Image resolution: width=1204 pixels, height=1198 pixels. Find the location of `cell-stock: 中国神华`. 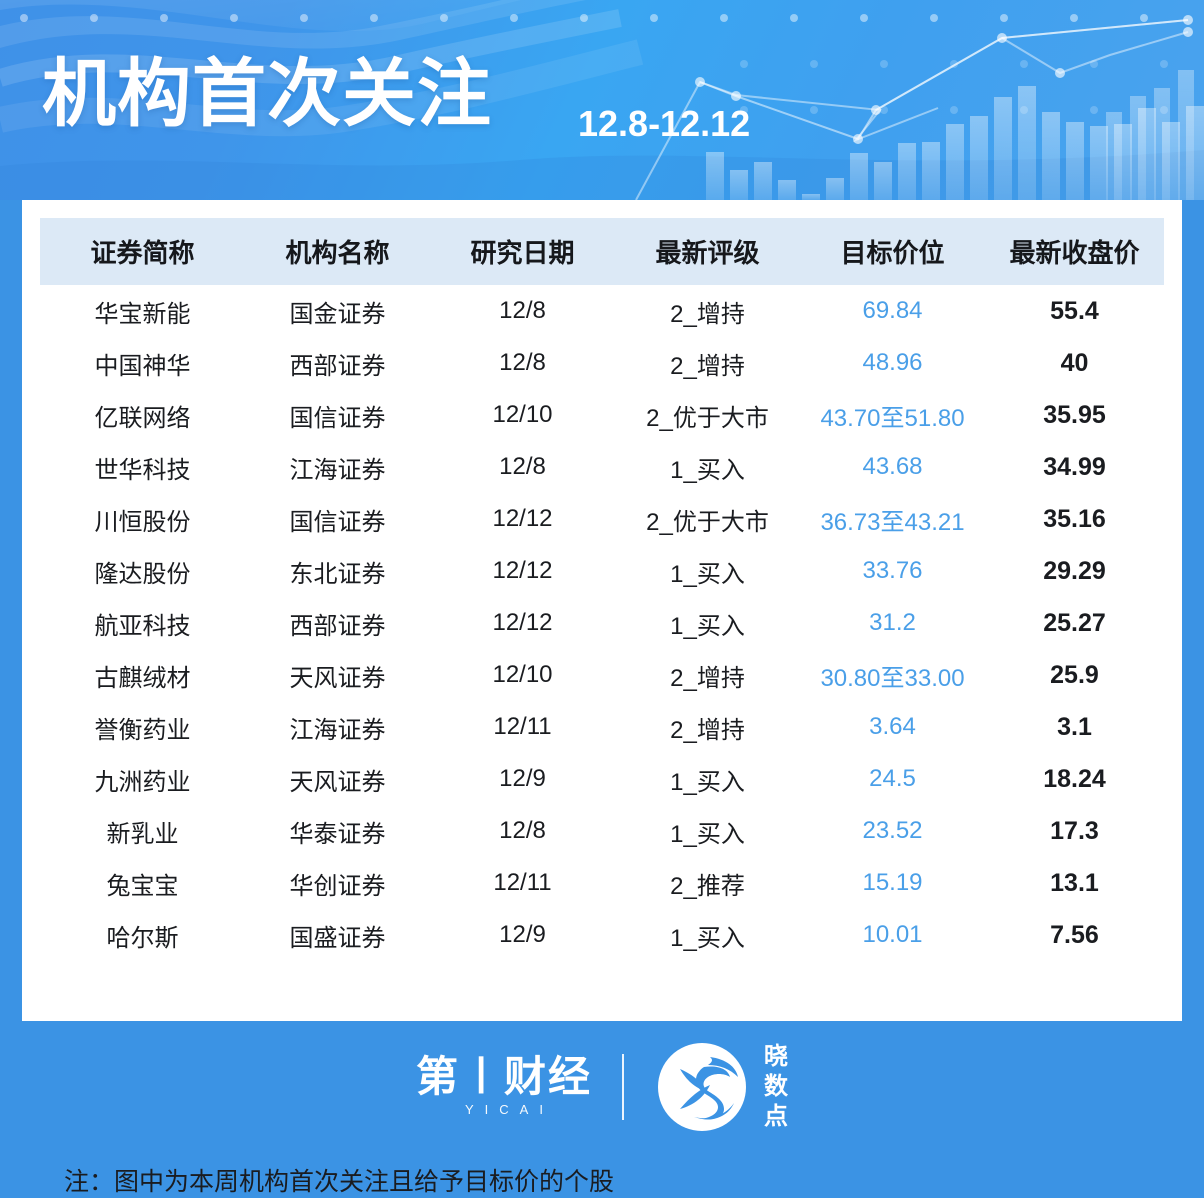

cell-stock: 中国神华 is located at coordinates (142, 366).